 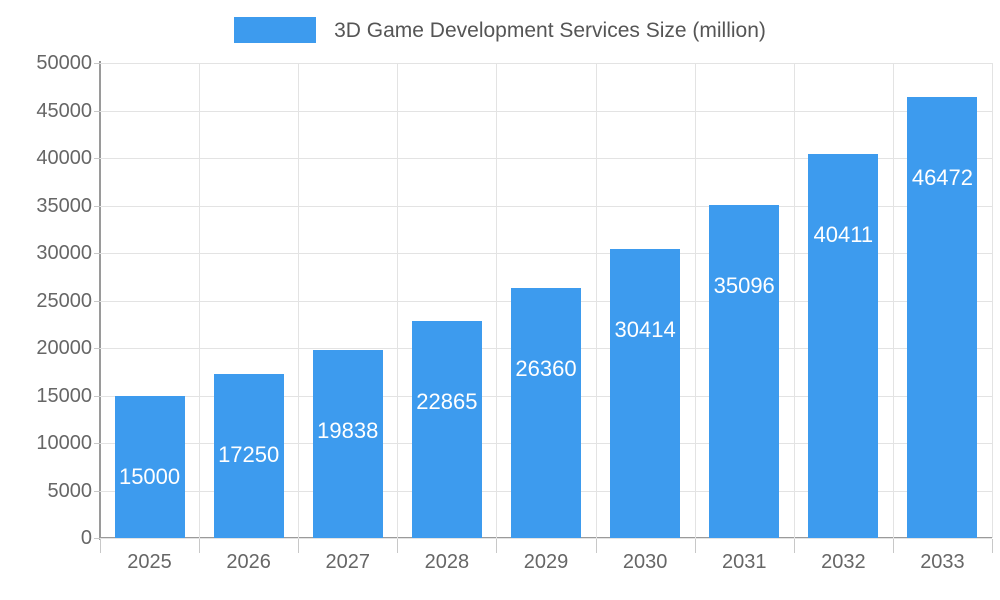 I want to click on x-tick-label: 2031, so click(x=744, y=562).